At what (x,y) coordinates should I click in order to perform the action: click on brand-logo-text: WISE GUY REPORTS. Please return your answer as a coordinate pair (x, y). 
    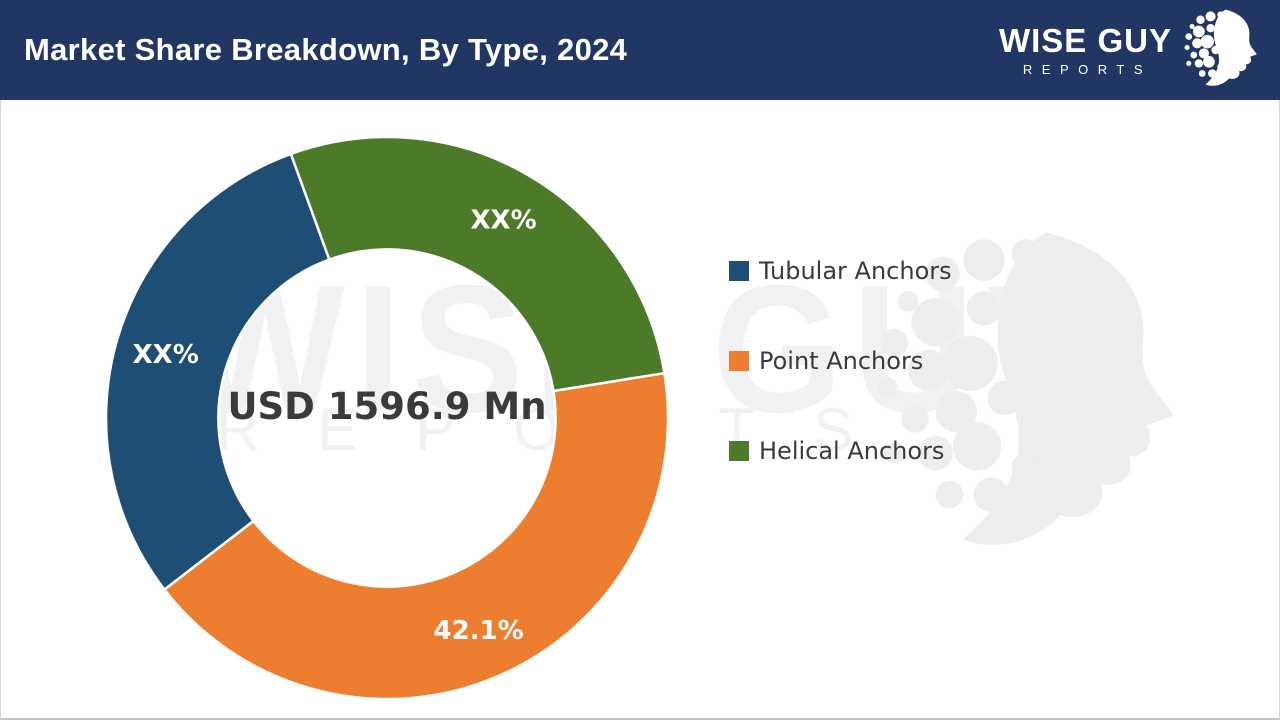
    Looking at the image, I should click on (1085, 50).